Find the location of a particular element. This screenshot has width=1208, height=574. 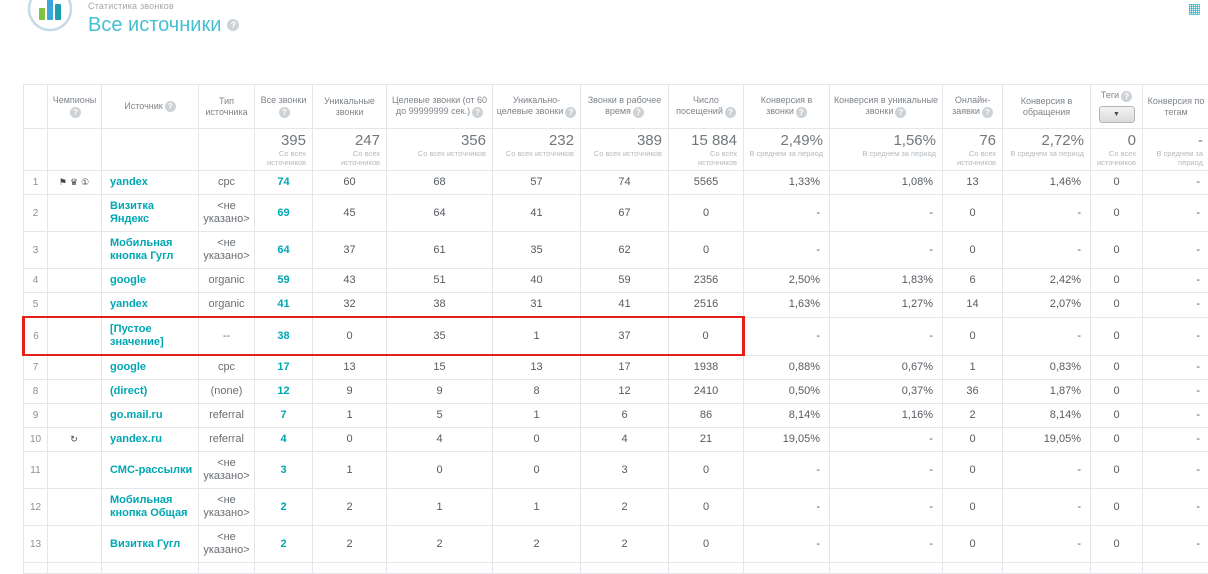

tags-filter-button: ▼ is located at coordinates (1117, 114).